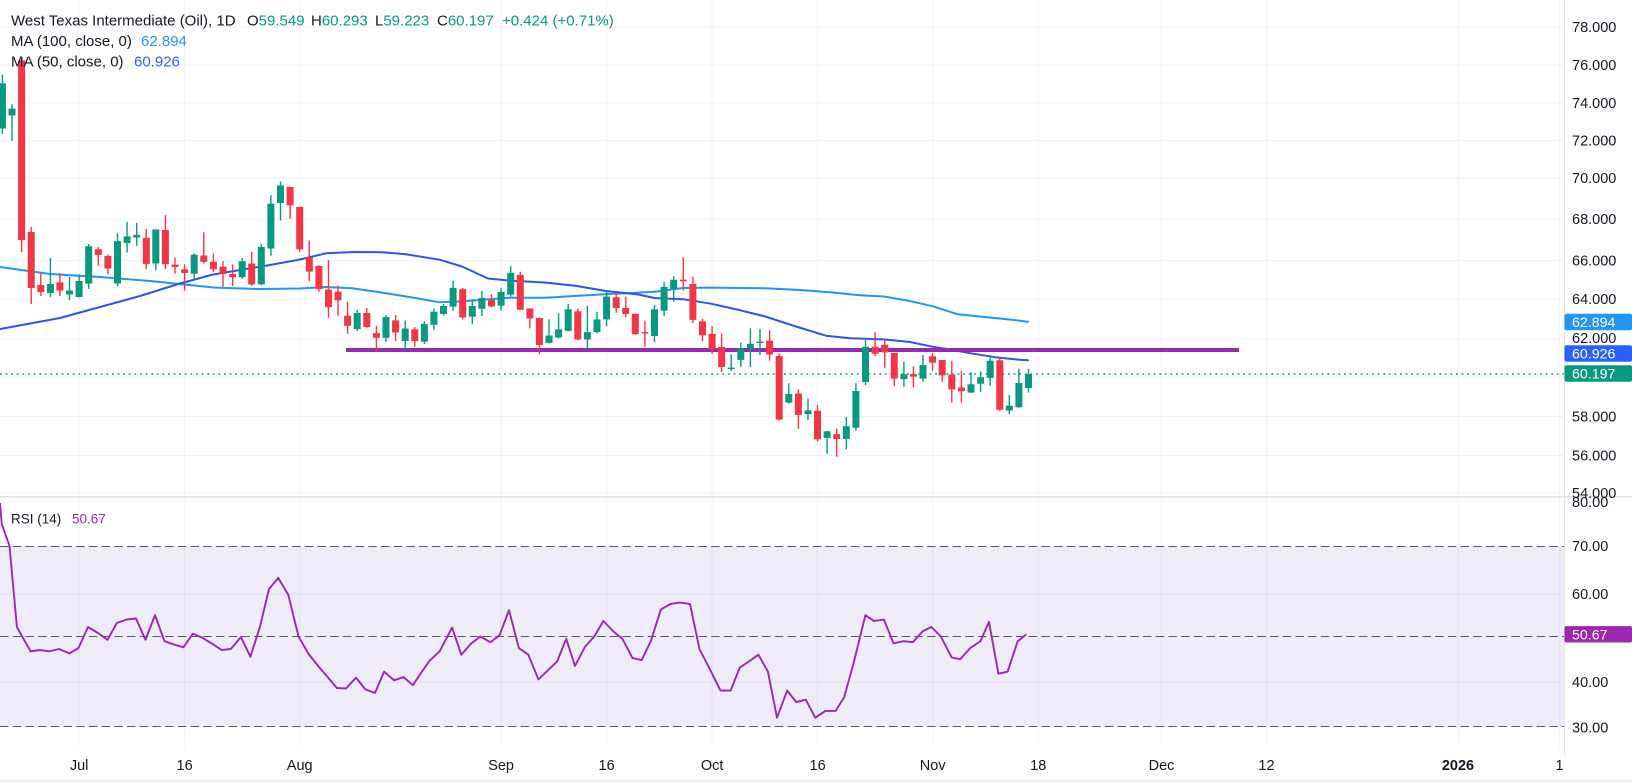  What do you see at coordinates (1594, 300) in the screenshot?
I see `svg-text: 64.000` at bounding box center [1594, 300].